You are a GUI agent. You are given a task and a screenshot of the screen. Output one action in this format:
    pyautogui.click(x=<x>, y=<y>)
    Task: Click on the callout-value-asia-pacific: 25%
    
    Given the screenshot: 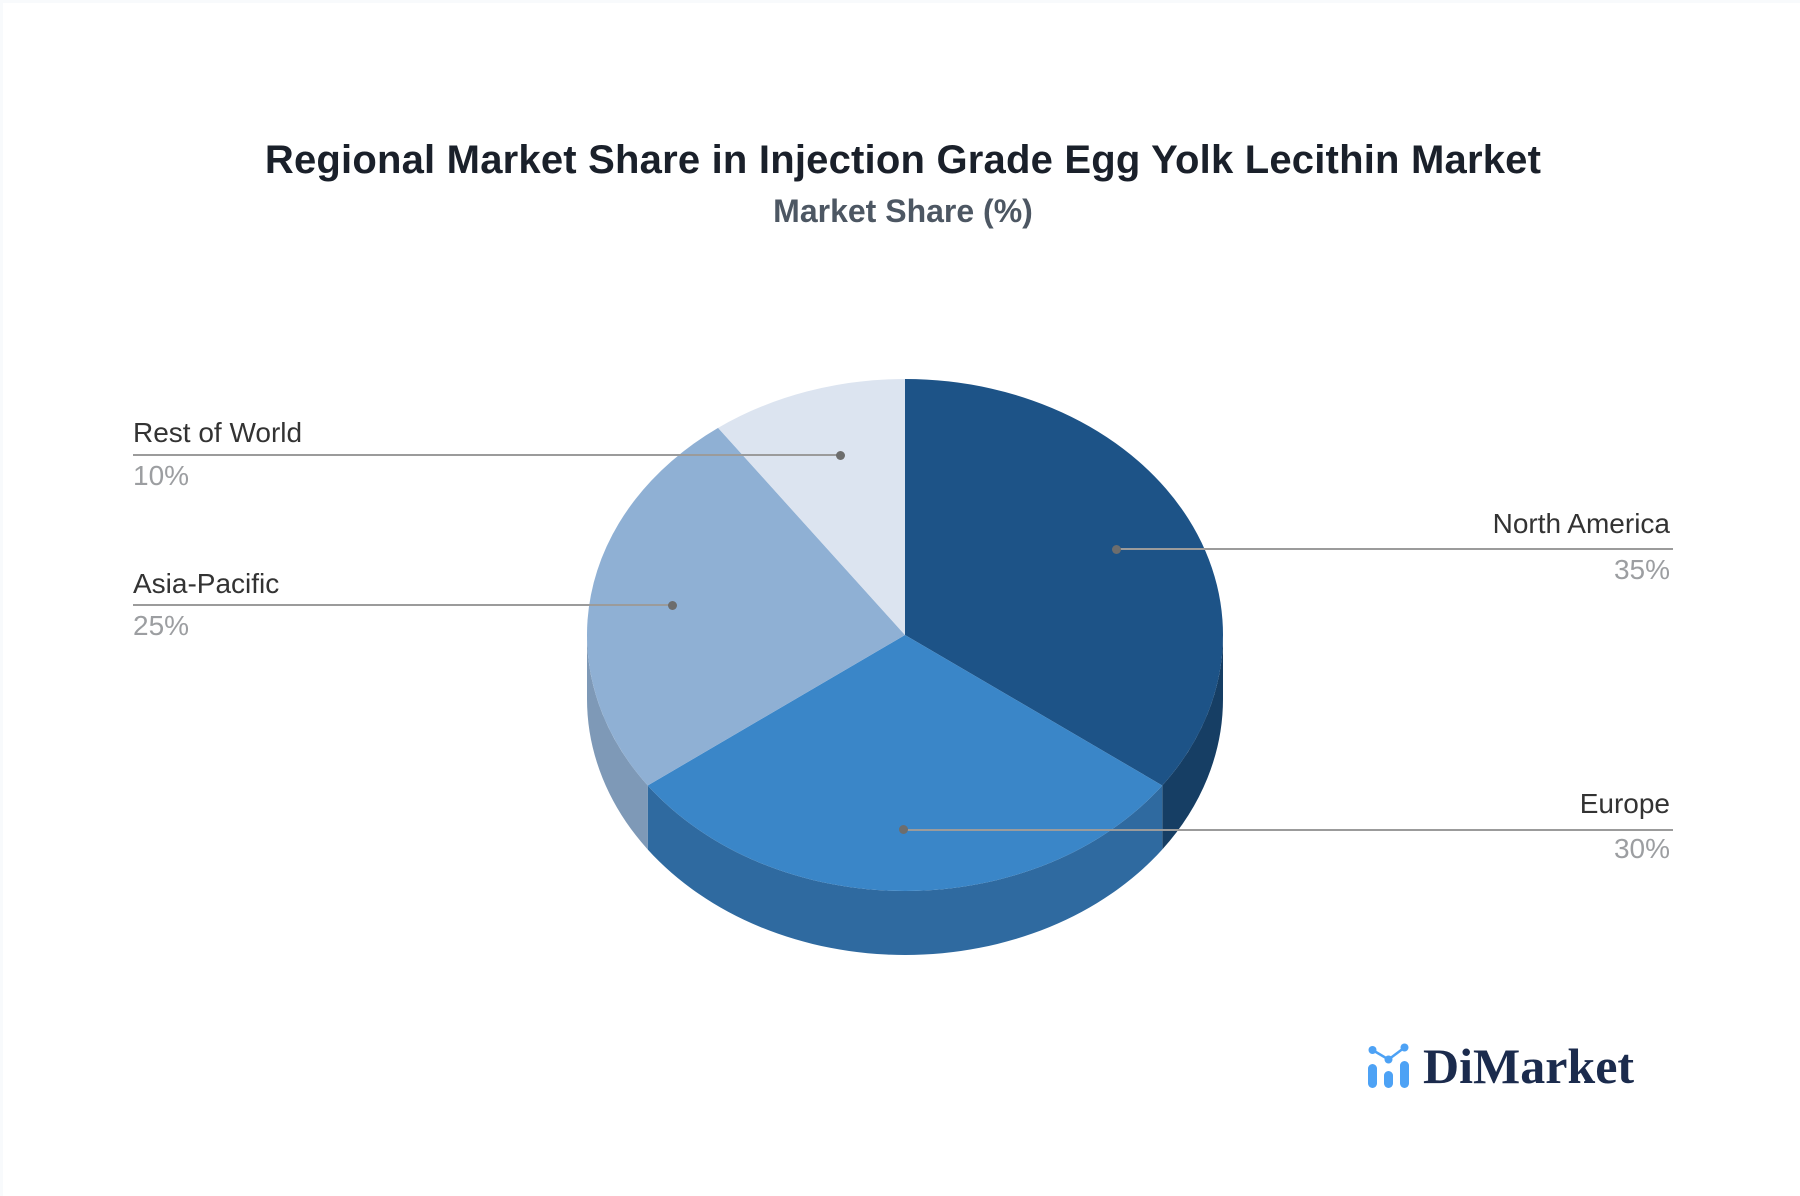 What is the action you would take?
    pyautogui.click(x=161, y=625)
    